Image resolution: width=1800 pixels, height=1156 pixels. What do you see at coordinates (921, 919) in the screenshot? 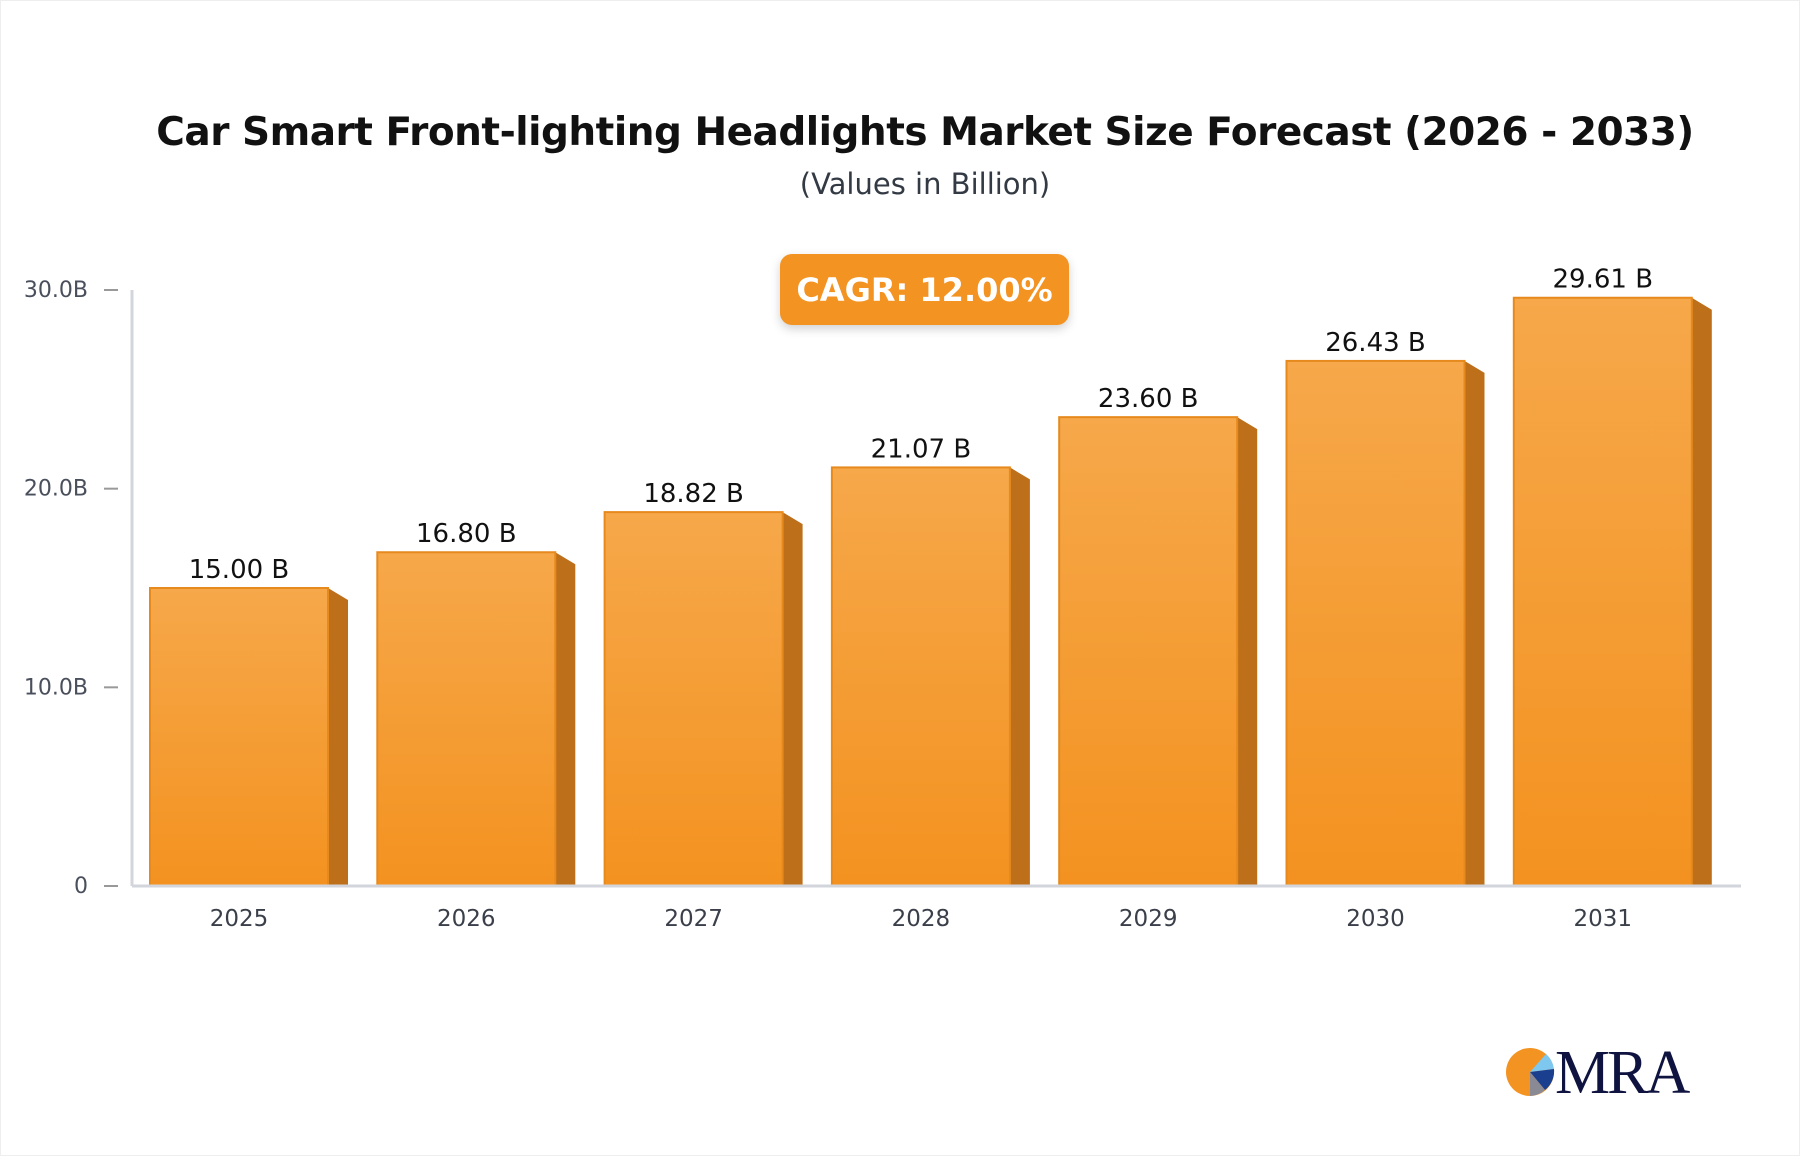
I see `x-tick-label: 2028` at bounding box center [921, 919].